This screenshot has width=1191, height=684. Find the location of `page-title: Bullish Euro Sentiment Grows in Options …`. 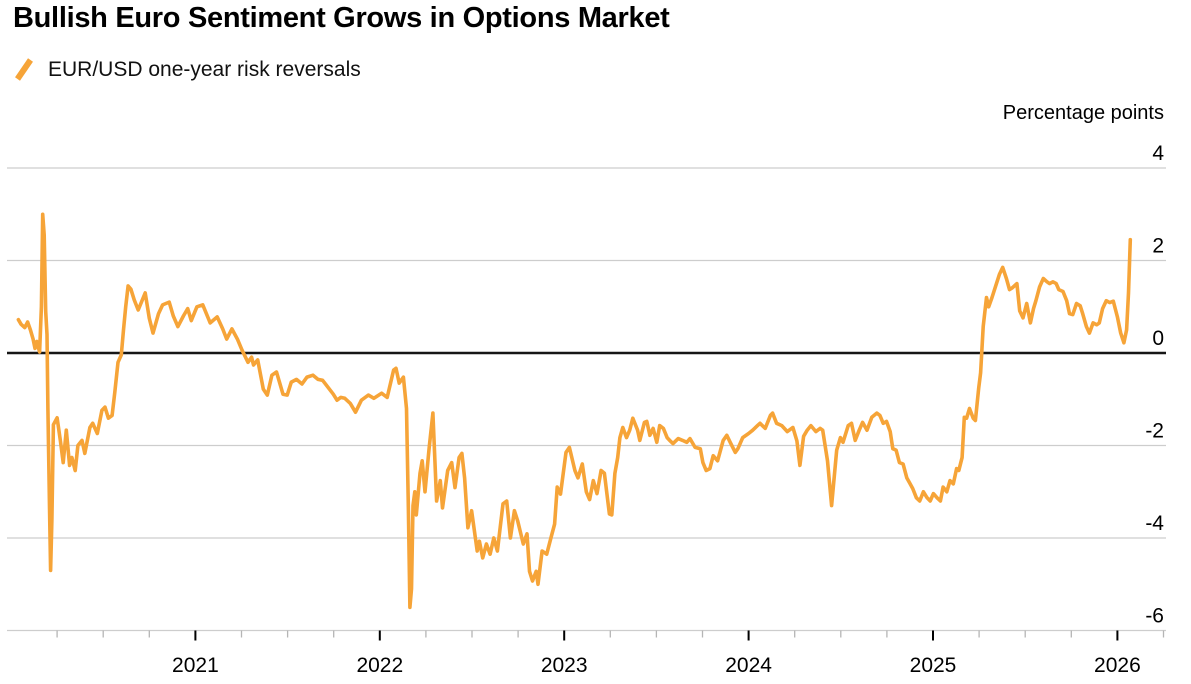

page-title: Bullish Euro Sentiment Grows in Options … is located at coordinates (341, 18).